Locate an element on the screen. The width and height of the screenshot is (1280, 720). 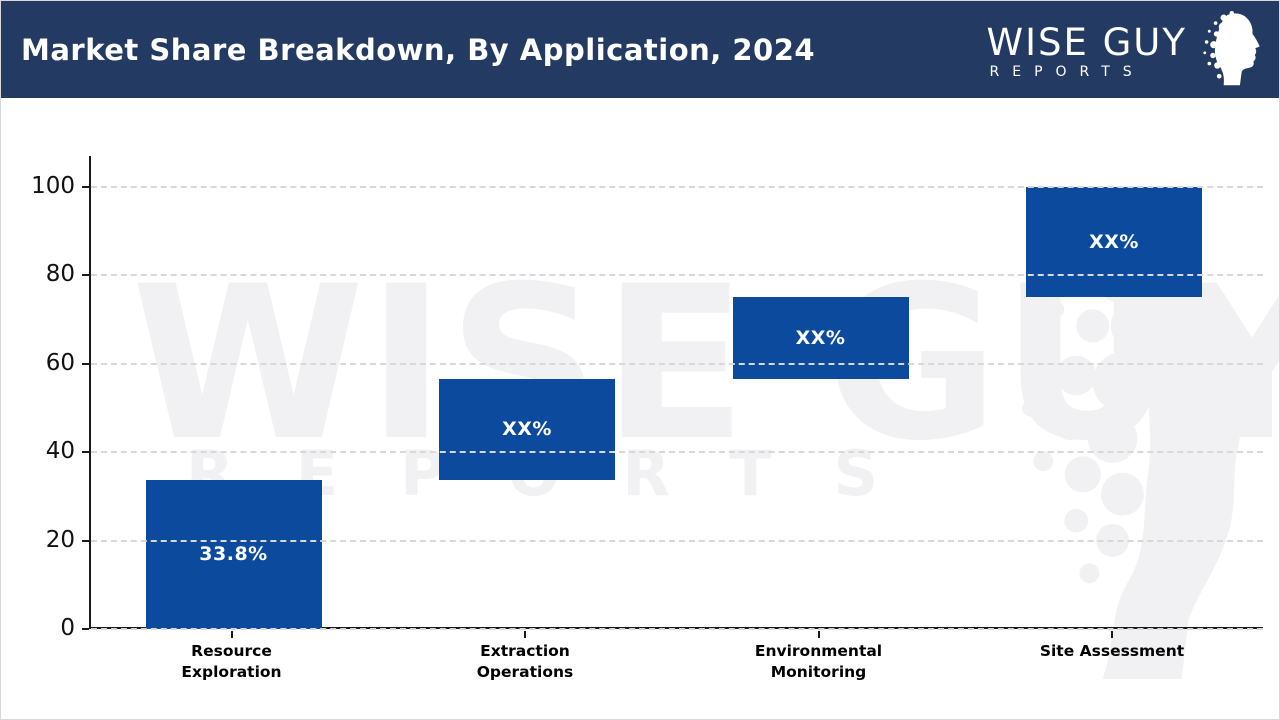
x-tick-label-line: Environmental is located at coordinates (818, 651).